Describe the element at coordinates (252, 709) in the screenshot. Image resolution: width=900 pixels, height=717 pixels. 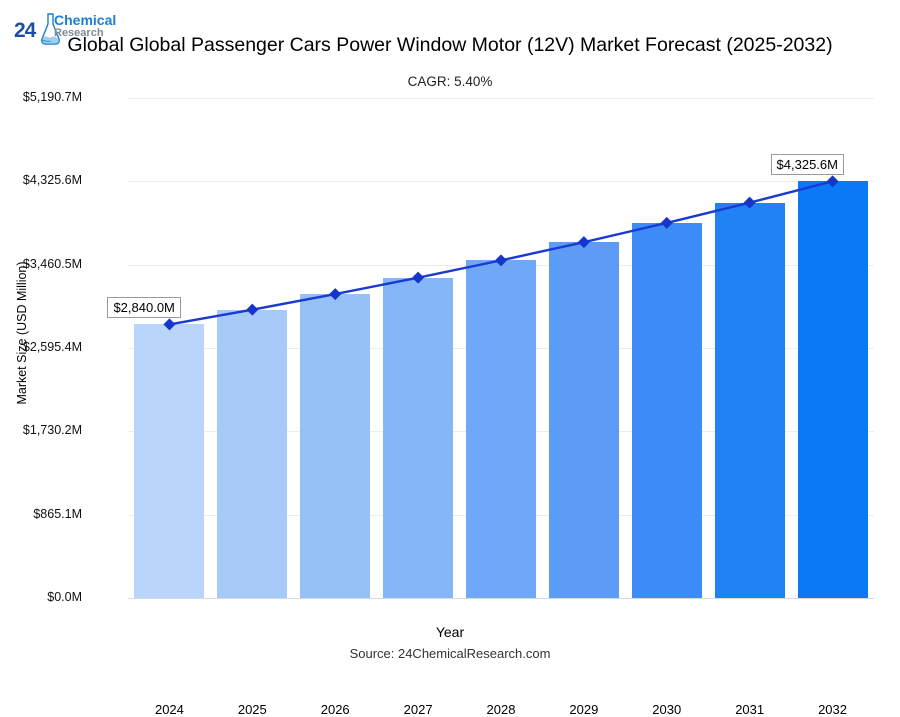
I see `x-axis-tick-label: 2025` at that location.